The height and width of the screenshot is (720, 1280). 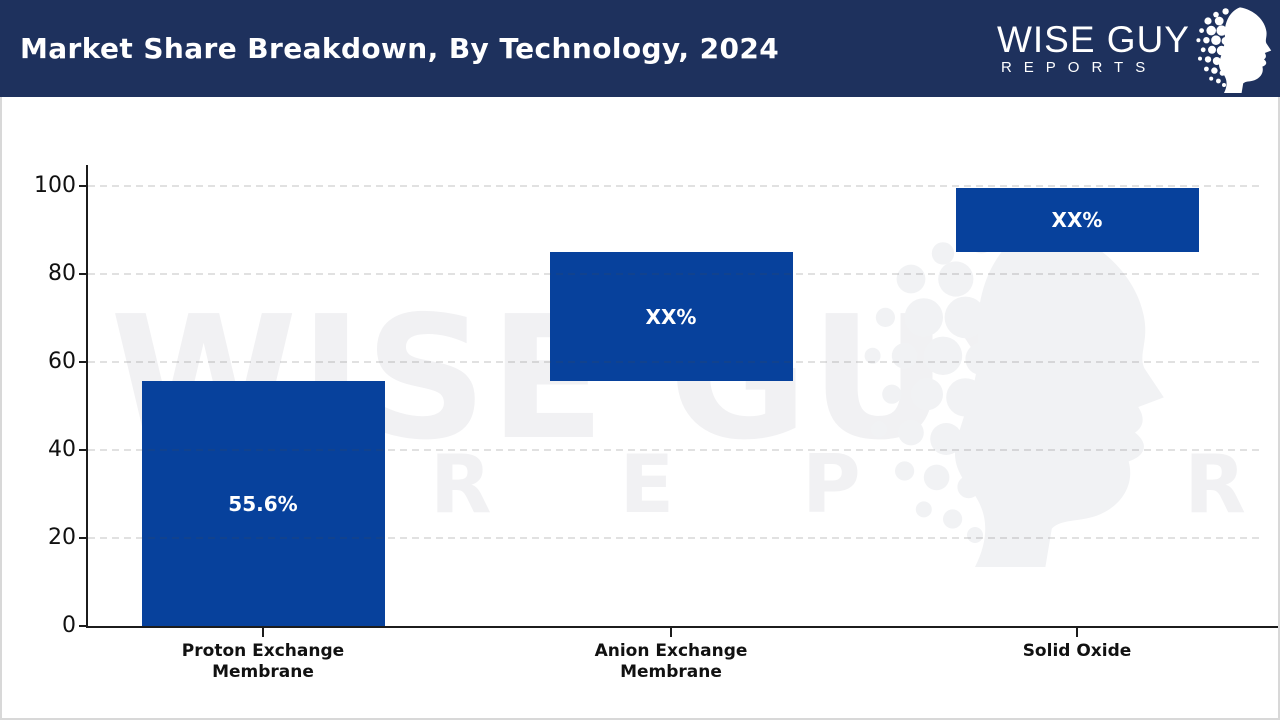 I want to click on logo-brand-name: WISE GUY, so click(x=1093, y=39).